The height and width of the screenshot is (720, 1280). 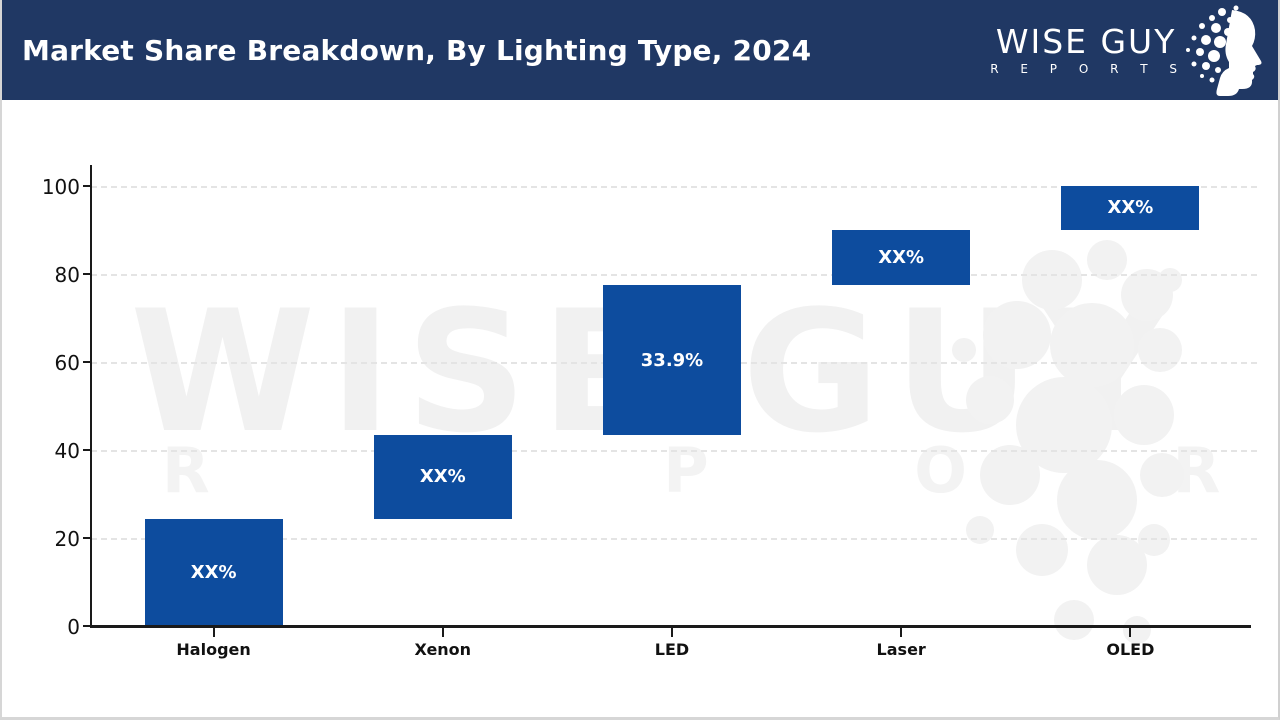 I want to click on y-tick-label: 80, so click(x=67, y=275).